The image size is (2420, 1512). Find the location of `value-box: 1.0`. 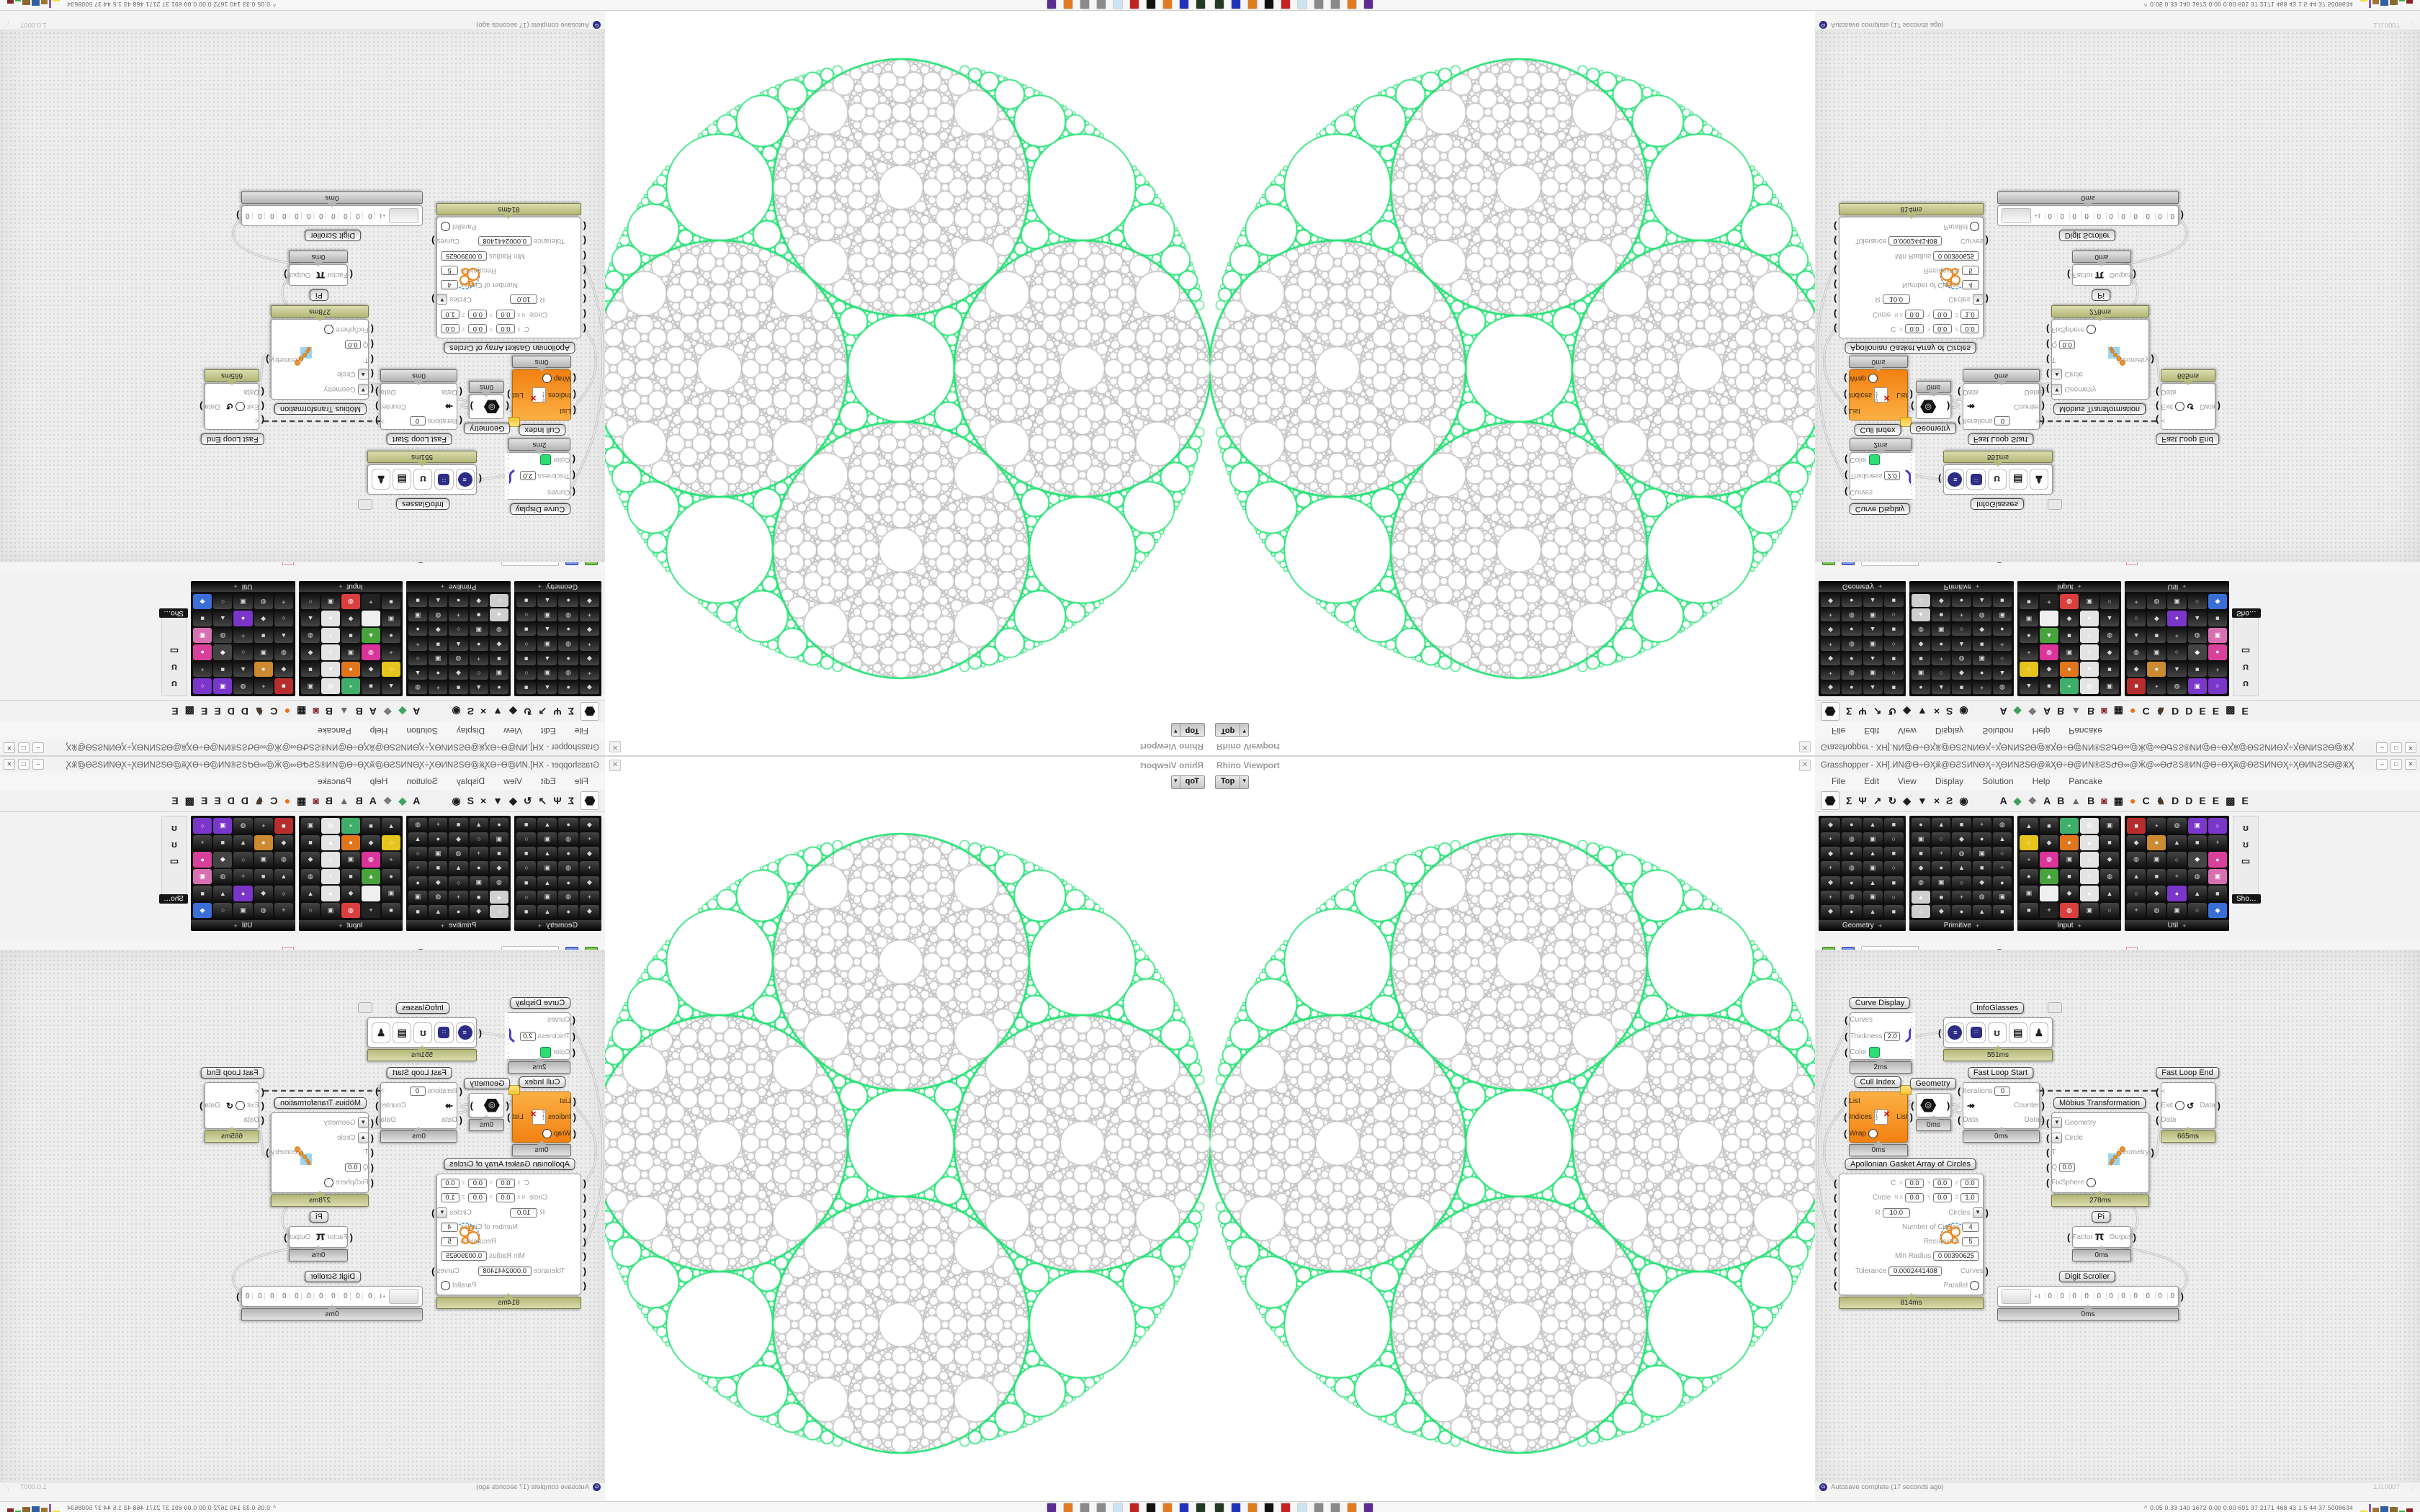

value-box: 1.0 is located at coordinates (1970, 314).